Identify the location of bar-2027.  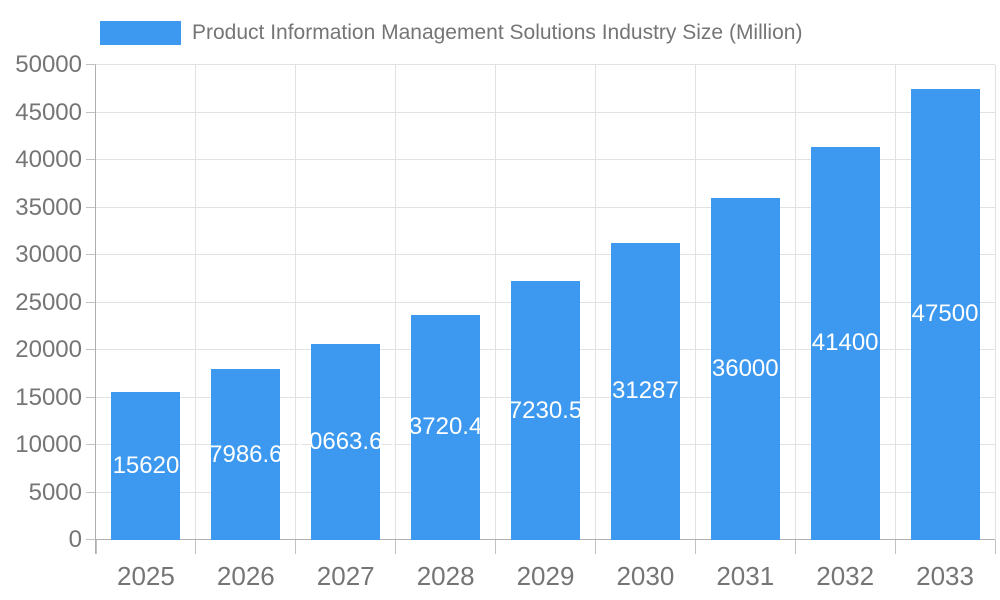
(346, 441).